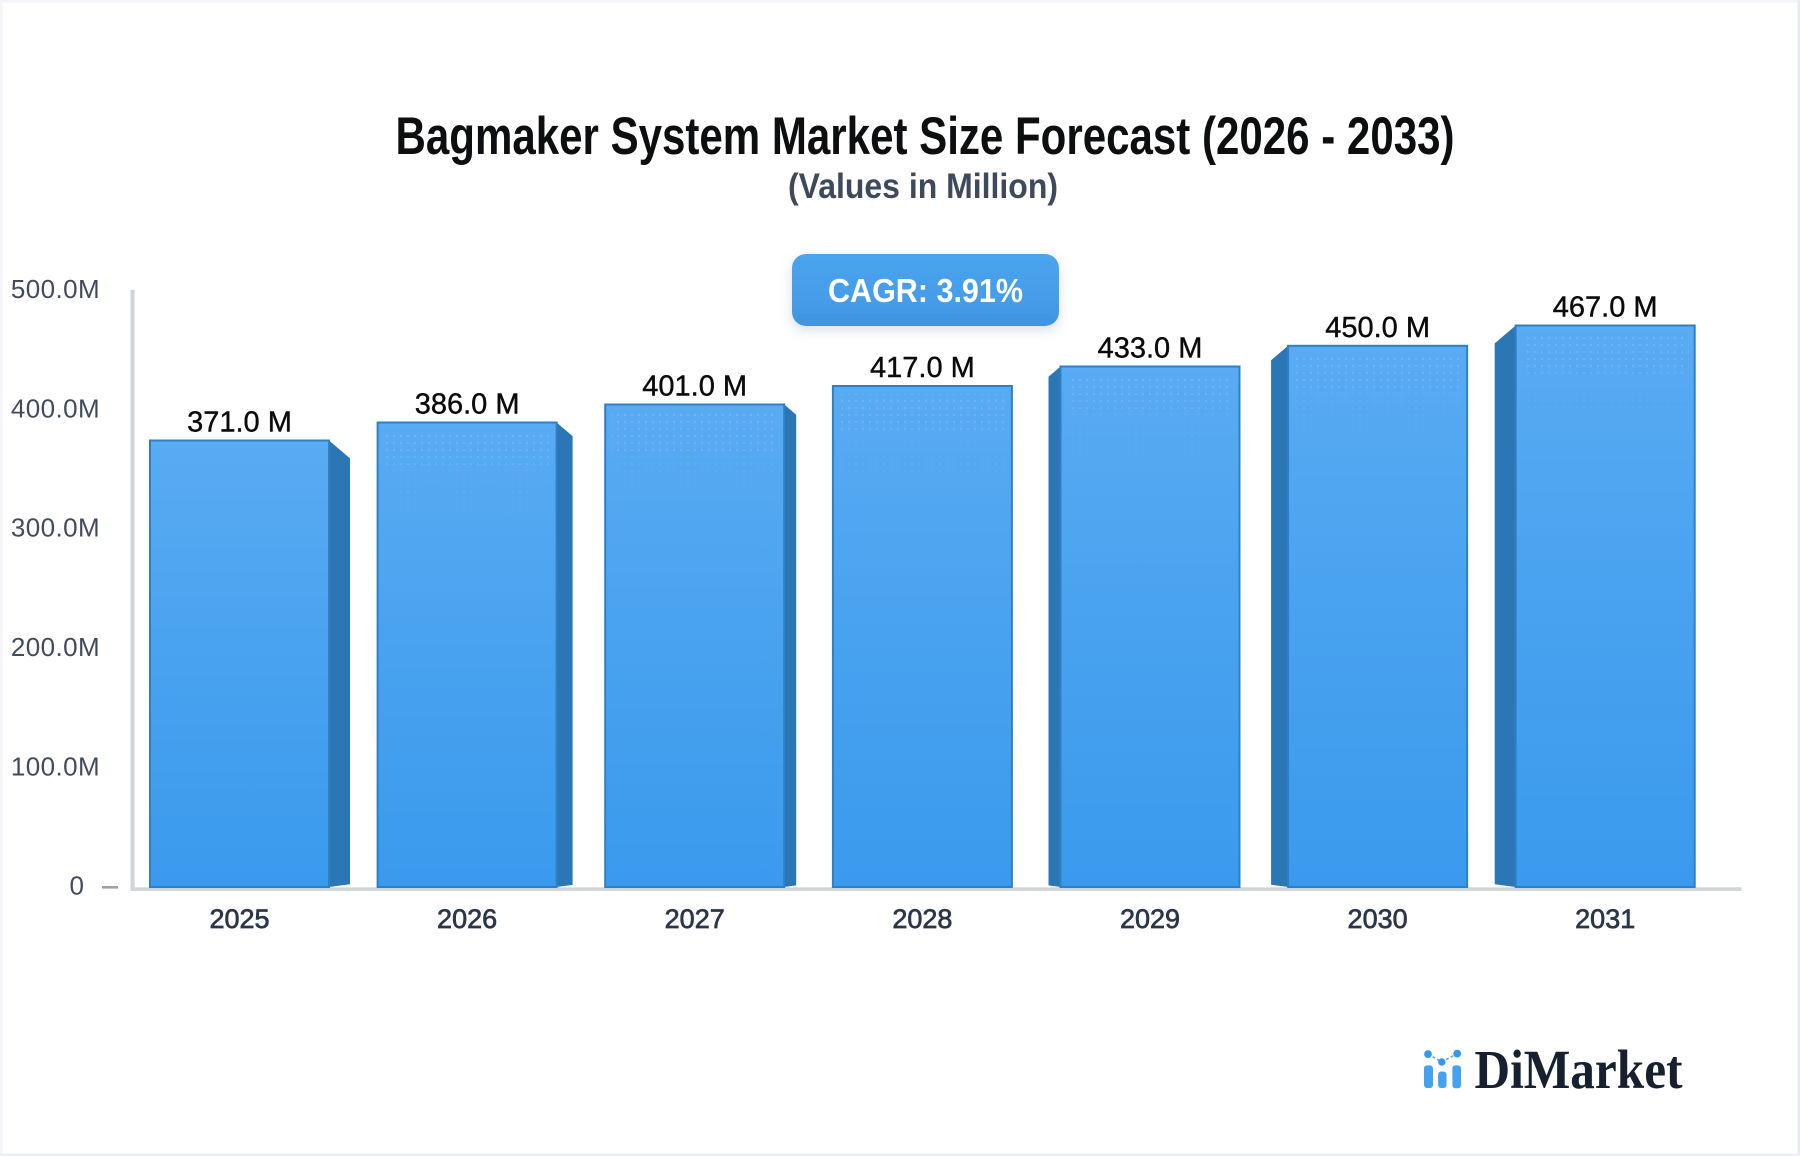 The width and height of the screenshot is (1800, 1156). I want to click on svg-text: 433.0 M, so click(1150, 349).